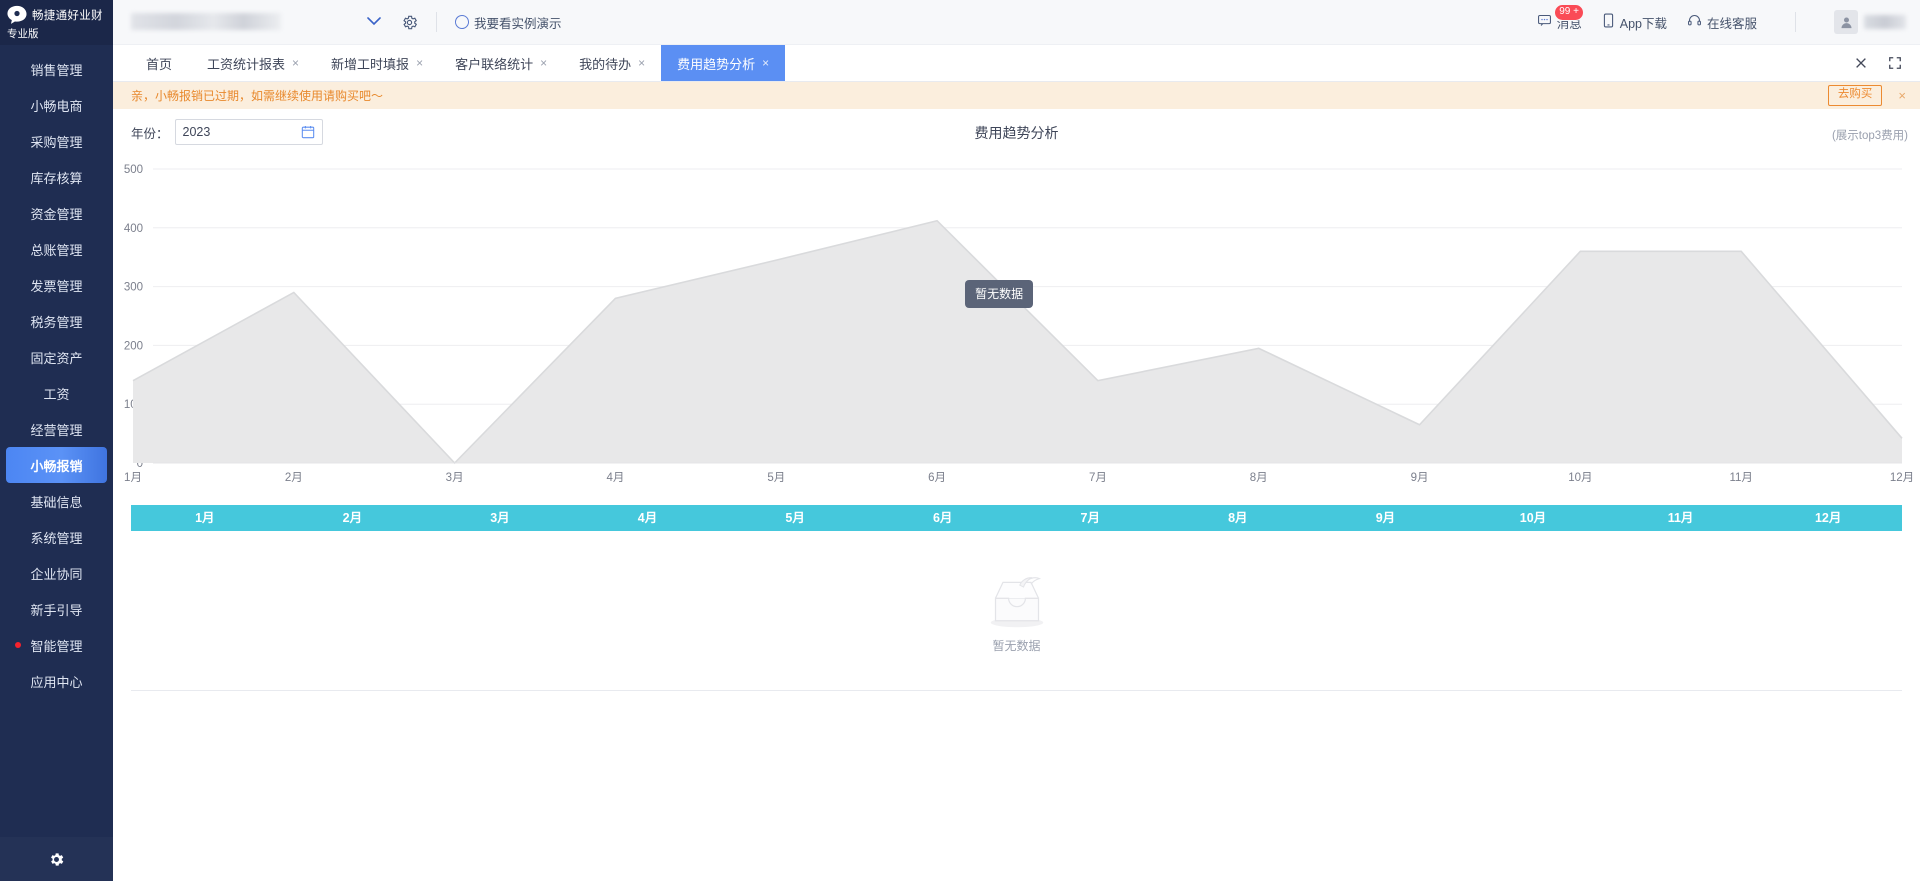 The width and height of the screenshot is (1920, 881). What do you see at coordinates (1861, 63) in the screenshot?
I see `close-icon` at bounding box center [1861, 63].